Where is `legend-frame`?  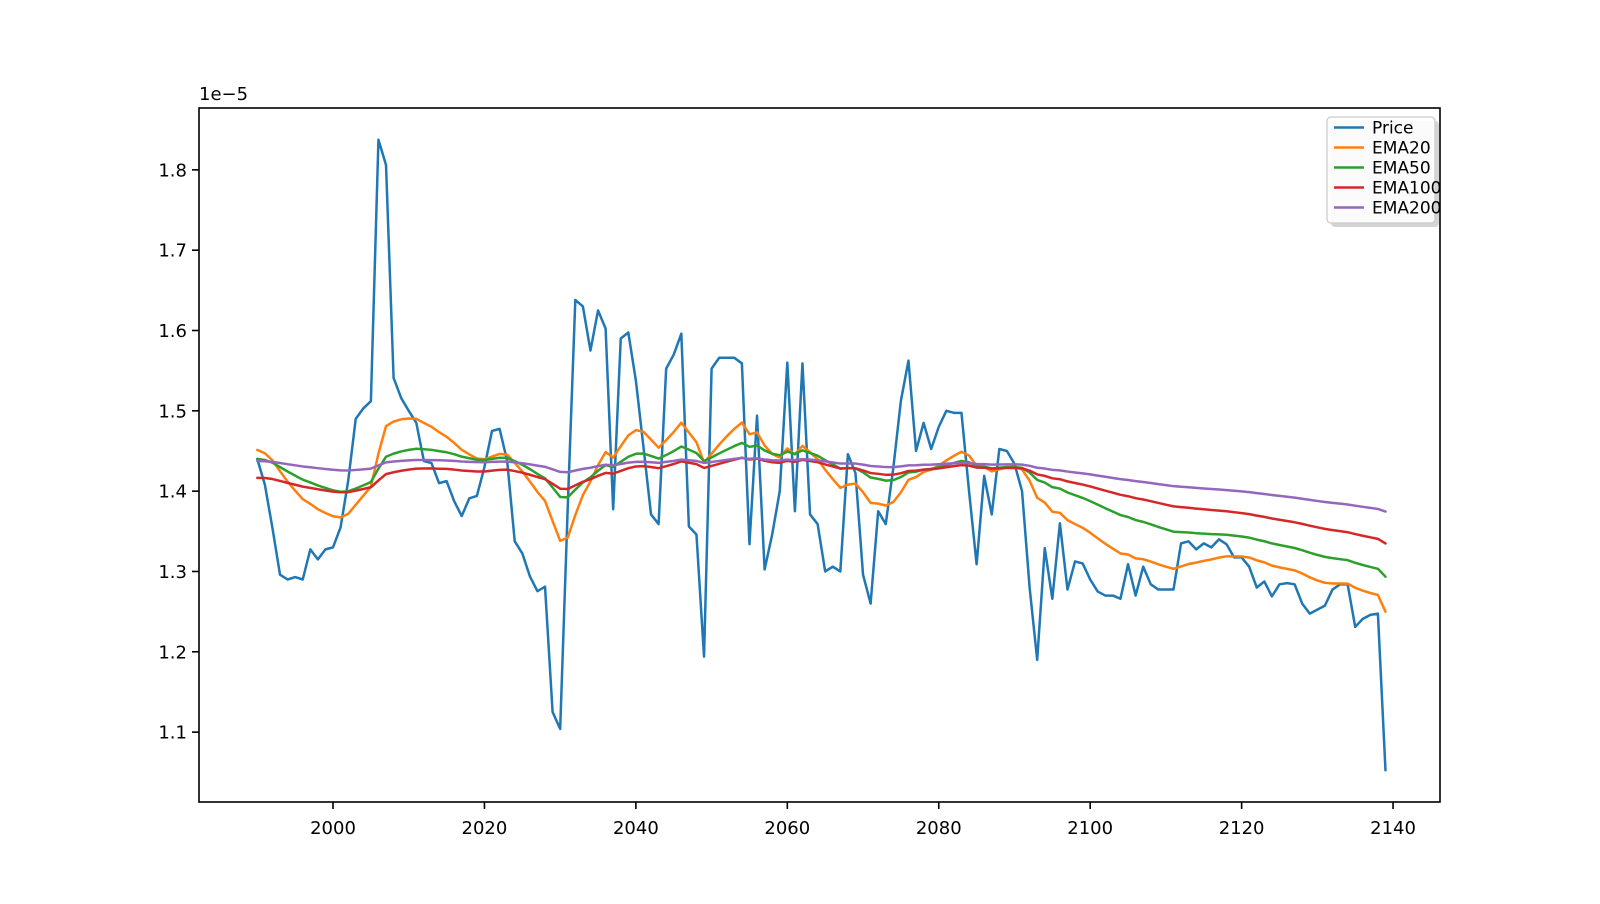 legend-frame is located at coordinates (1381, 170).